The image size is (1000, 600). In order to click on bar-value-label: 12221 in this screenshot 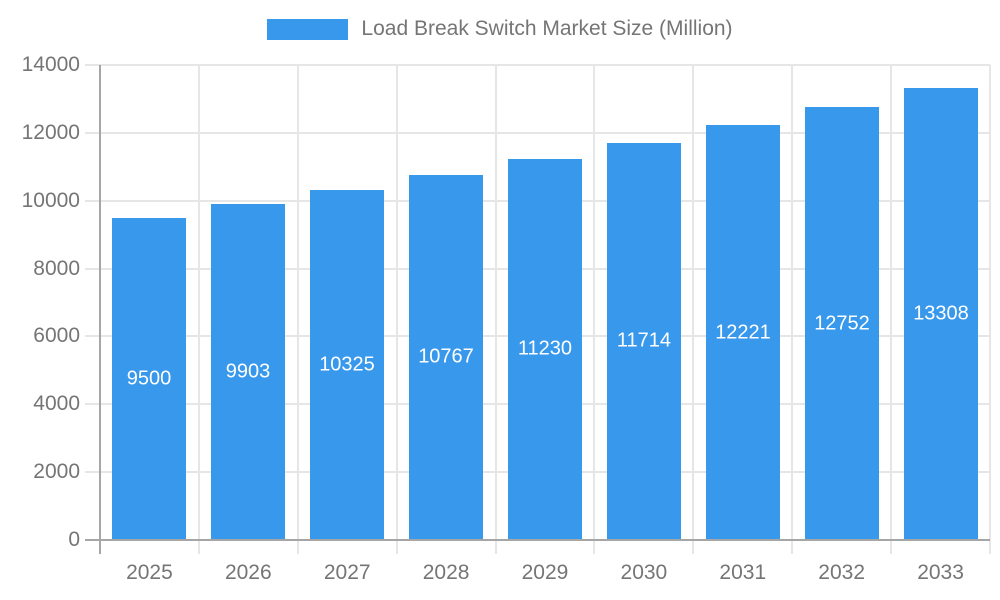, I will do `click(743, 332)`.